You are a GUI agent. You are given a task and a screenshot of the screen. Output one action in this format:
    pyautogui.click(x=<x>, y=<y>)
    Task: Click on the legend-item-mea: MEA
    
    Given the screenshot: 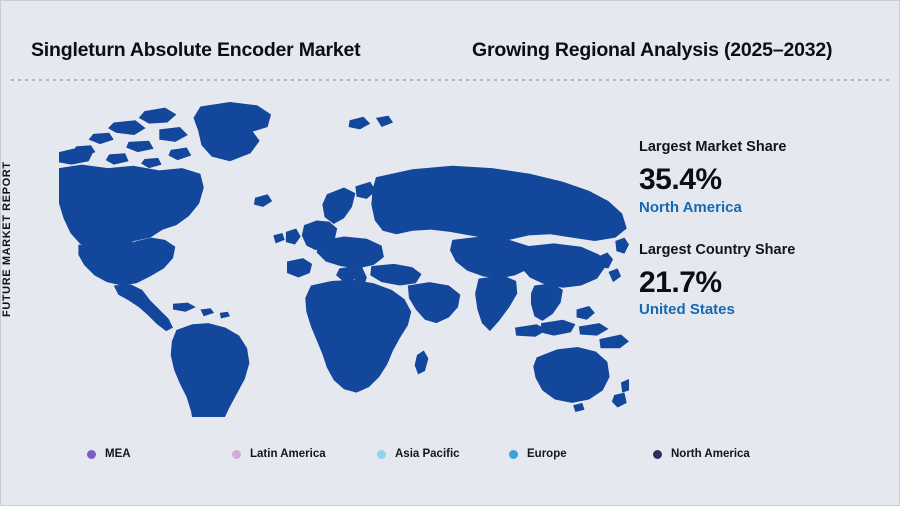 What is the action you would take?
    pyautogui.click(x=109, y=454)
    